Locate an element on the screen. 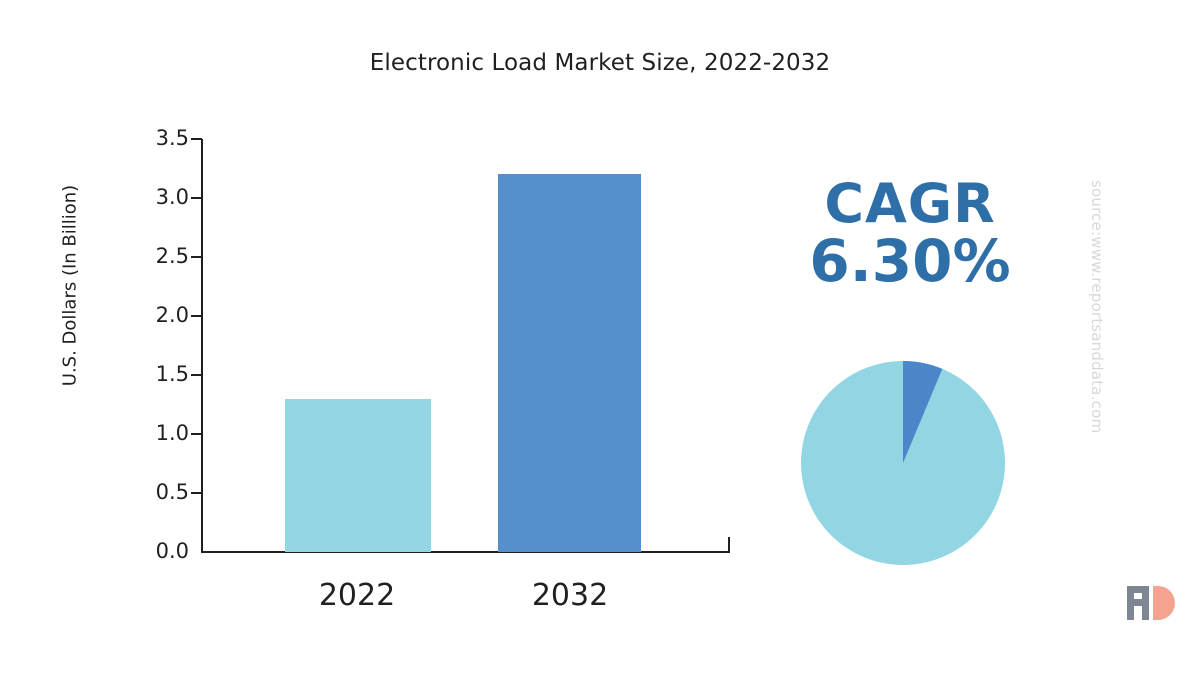 Image resolution: width=1200 pixels, height=674 pixels. y-axis-line is located at coordinates (202, 346).